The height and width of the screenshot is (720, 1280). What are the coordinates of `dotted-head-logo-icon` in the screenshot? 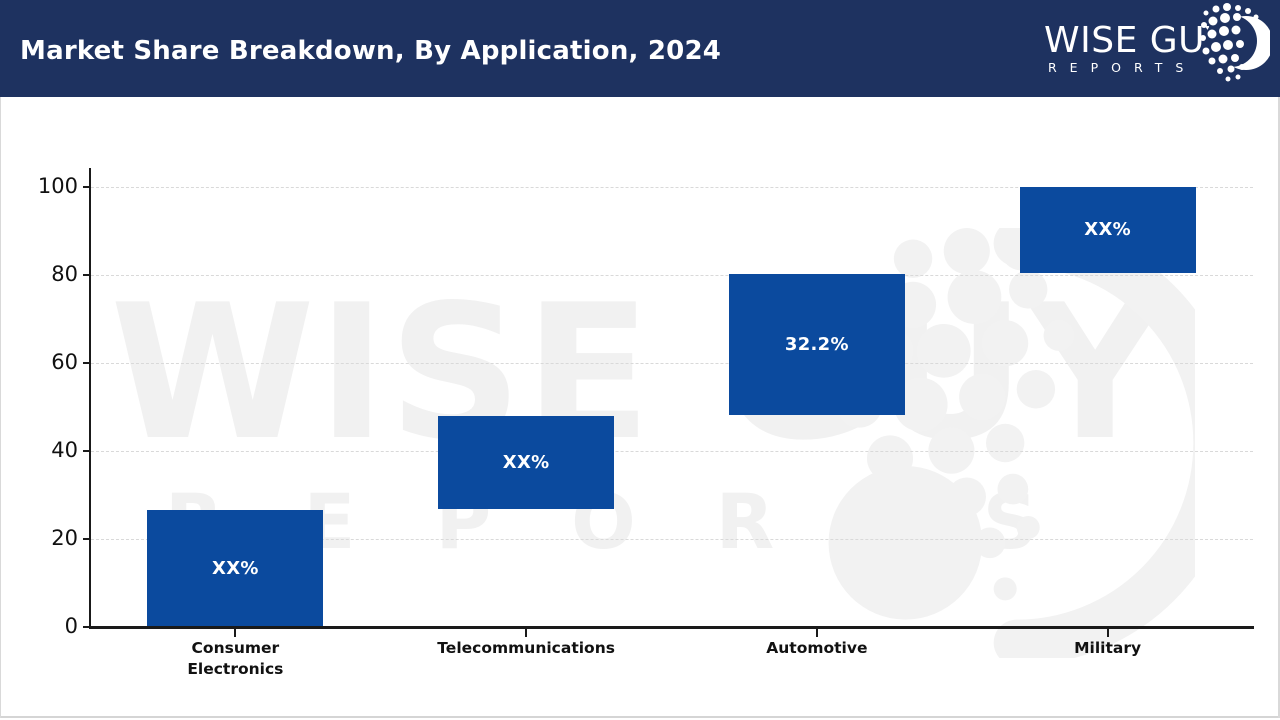 It's located at (1235, 42).